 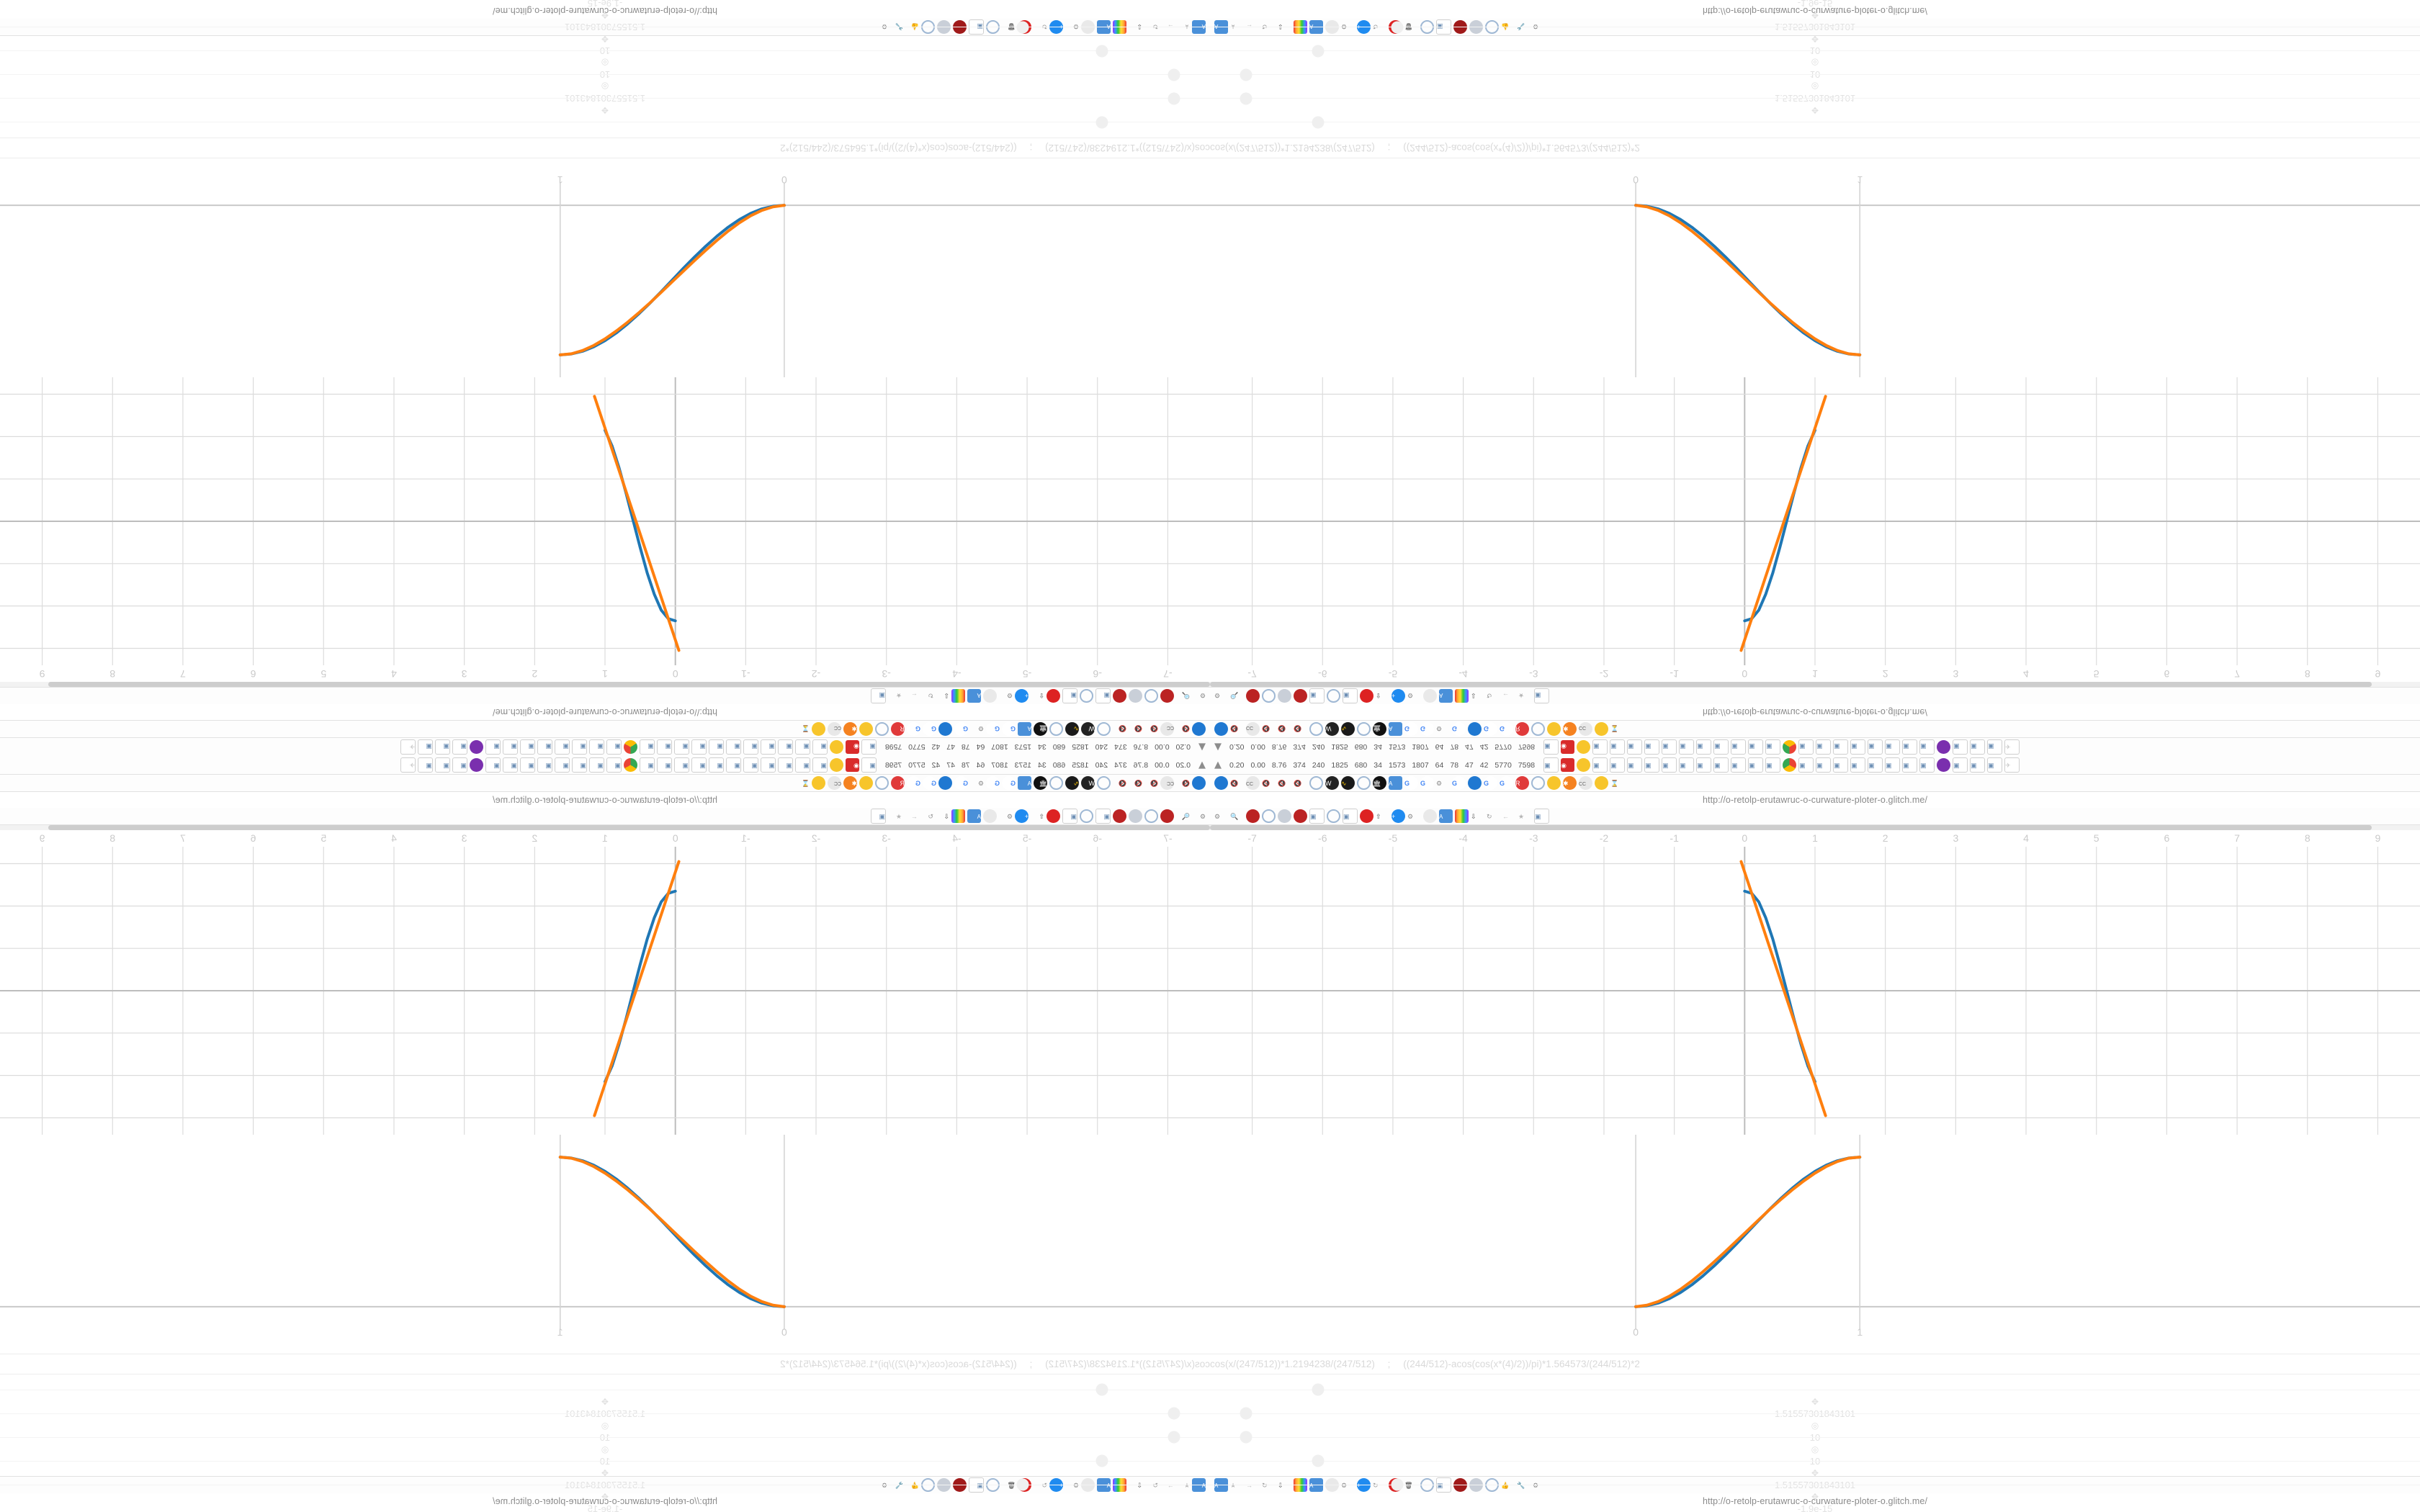 I want to click on grid-globe-icon, so click(x=882, y=783).